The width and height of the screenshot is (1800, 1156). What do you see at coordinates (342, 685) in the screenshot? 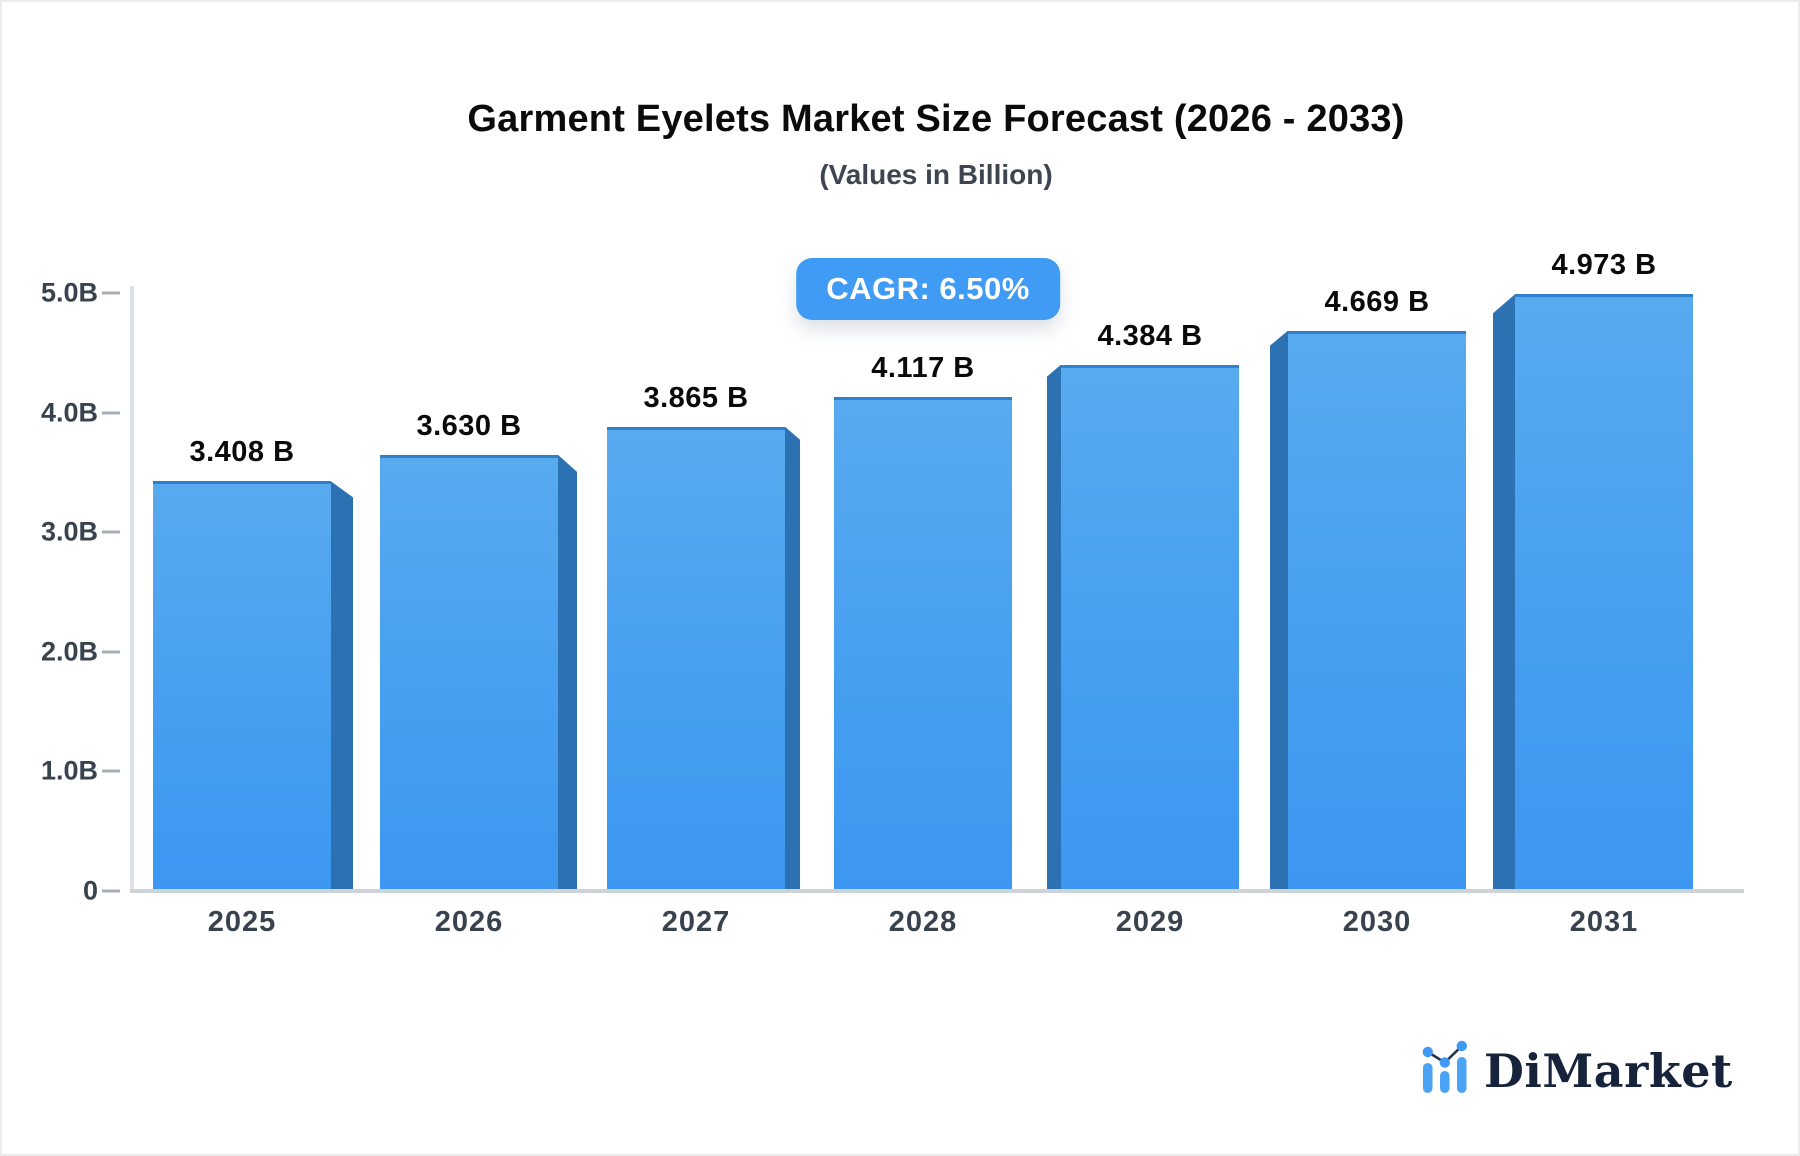
I see `bar-side-2025` at bounding box center [342, 685].